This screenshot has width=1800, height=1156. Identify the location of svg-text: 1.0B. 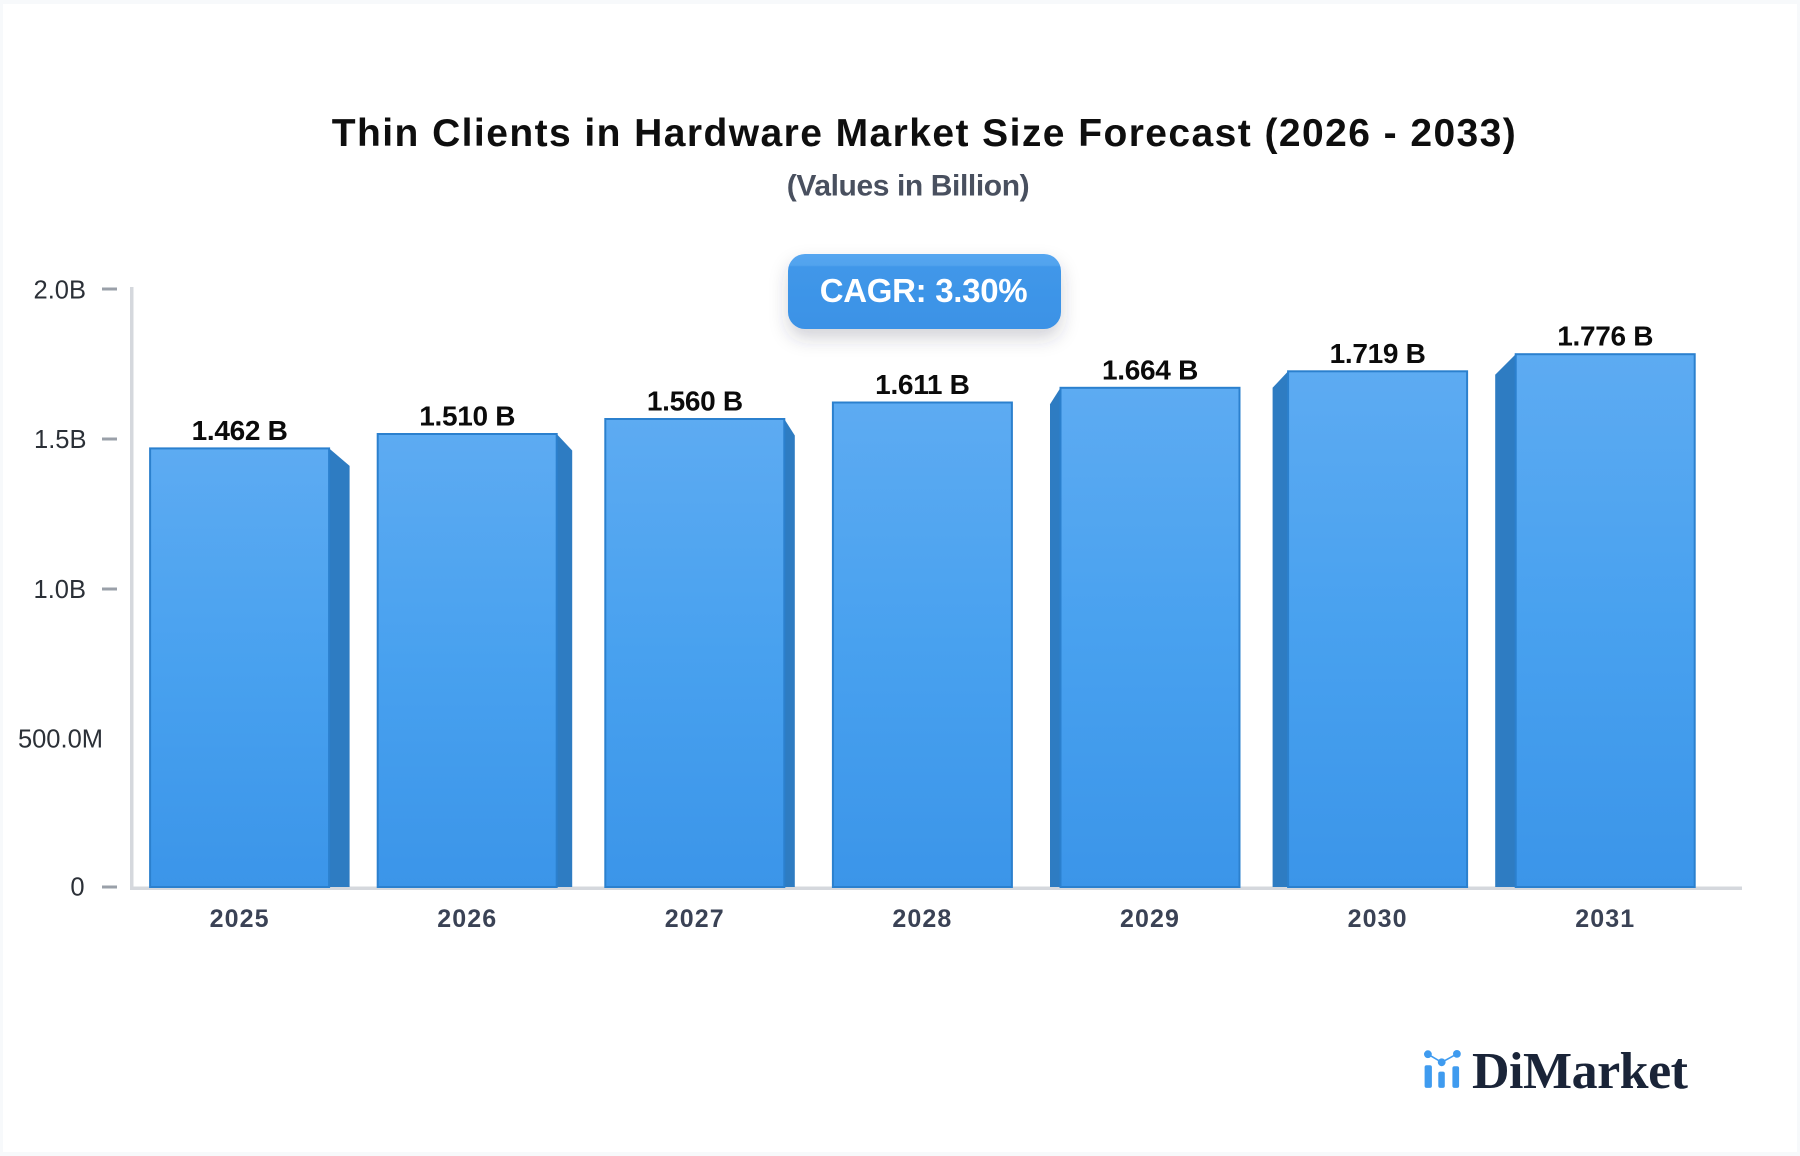
(60, 590).